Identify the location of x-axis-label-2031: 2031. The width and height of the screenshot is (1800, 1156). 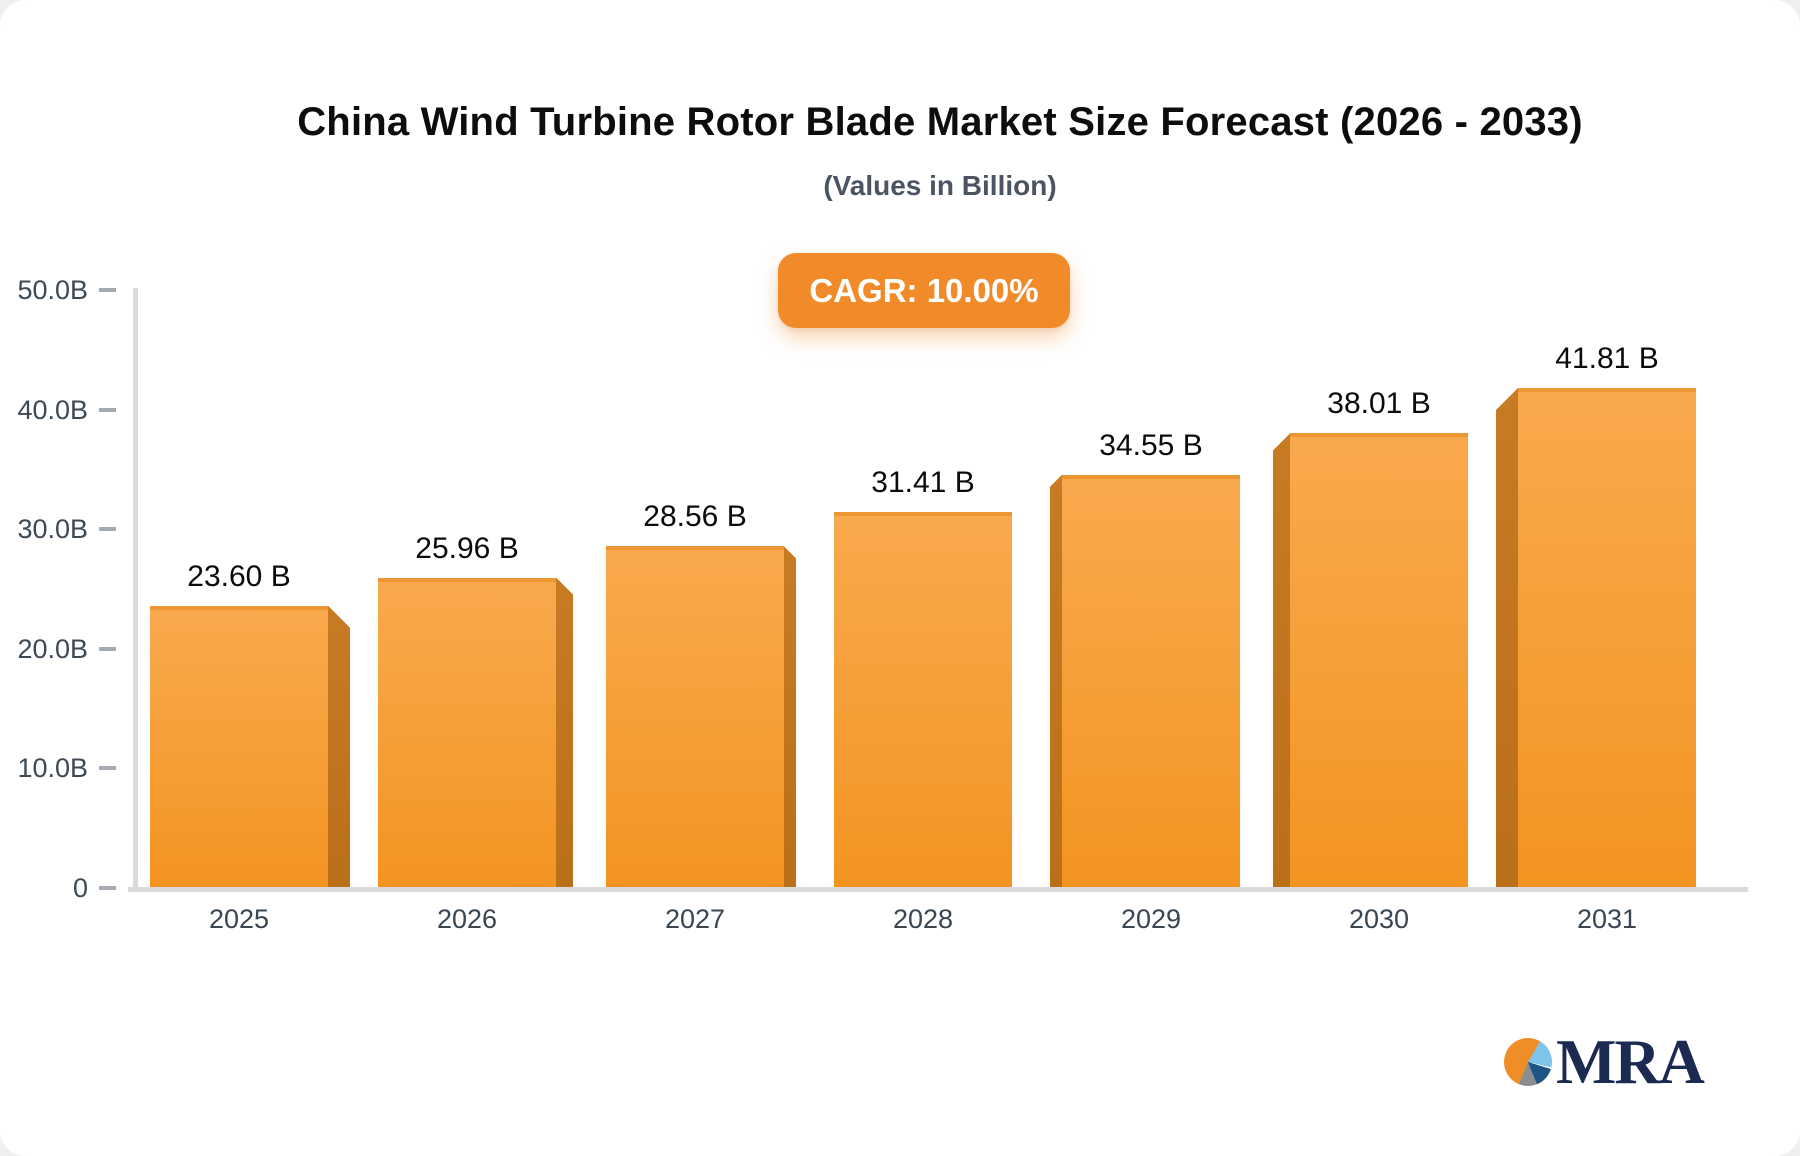
(1607, 919).